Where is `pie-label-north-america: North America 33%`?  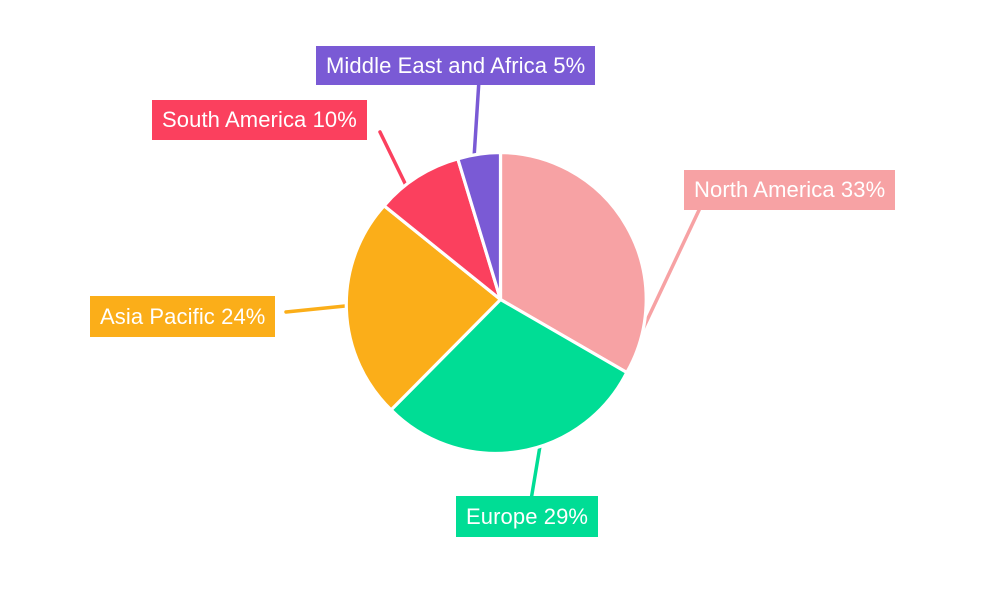
pie-label-north-america: North America 33% is located at coordinates (790, 190).